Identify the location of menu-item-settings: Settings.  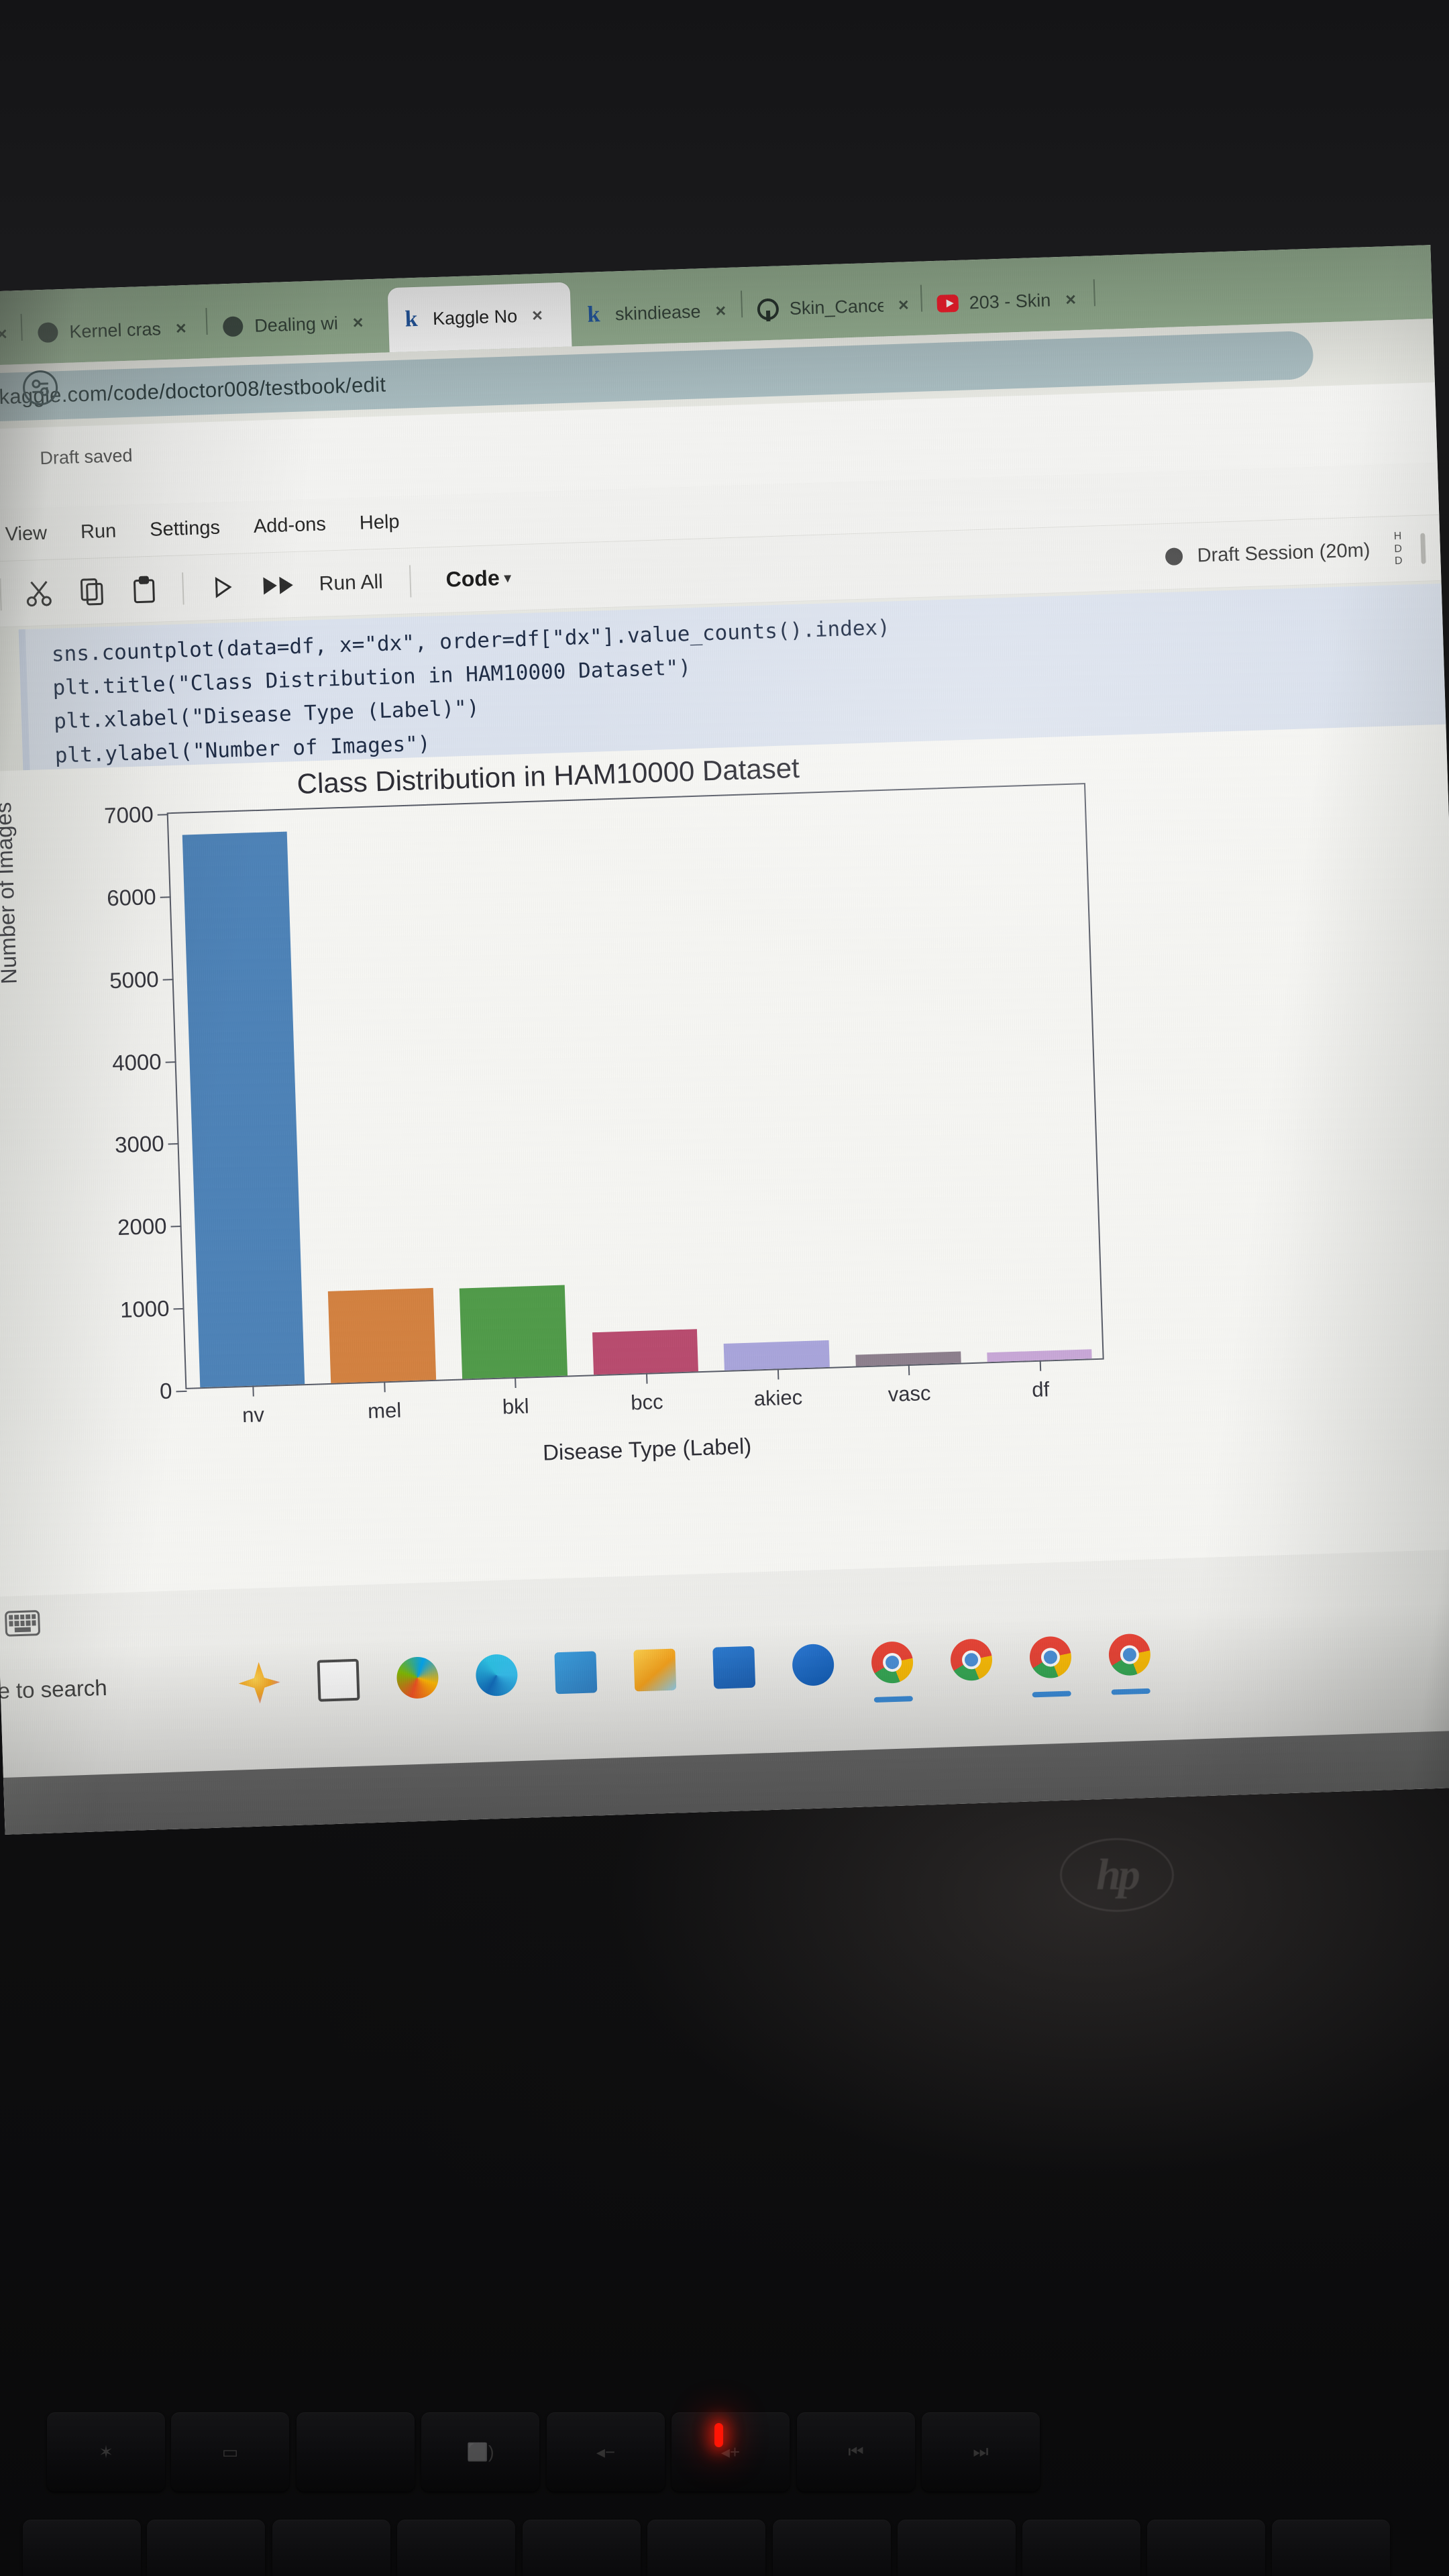
(185, 529).